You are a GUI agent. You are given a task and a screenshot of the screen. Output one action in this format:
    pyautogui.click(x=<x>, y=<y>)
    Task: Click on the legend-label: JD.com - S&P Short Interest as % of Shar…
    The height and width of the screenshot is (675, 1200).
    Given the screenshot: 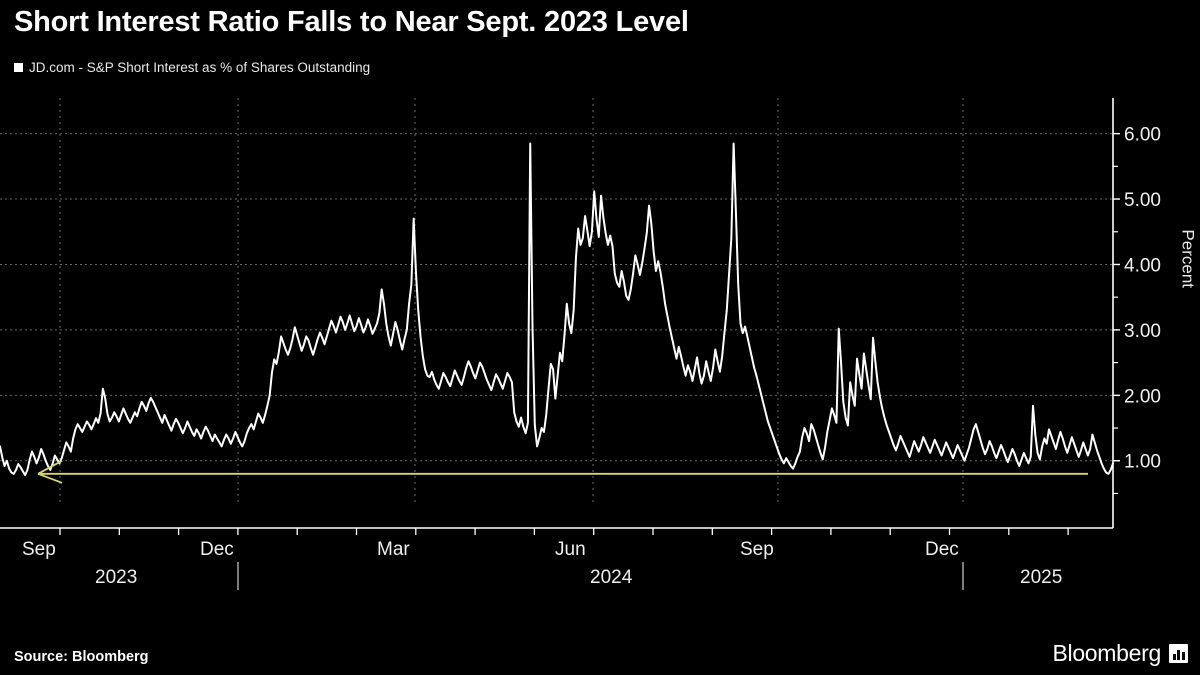 What is the action you would take?
    pyautogui.click(x=200, y=67)
    